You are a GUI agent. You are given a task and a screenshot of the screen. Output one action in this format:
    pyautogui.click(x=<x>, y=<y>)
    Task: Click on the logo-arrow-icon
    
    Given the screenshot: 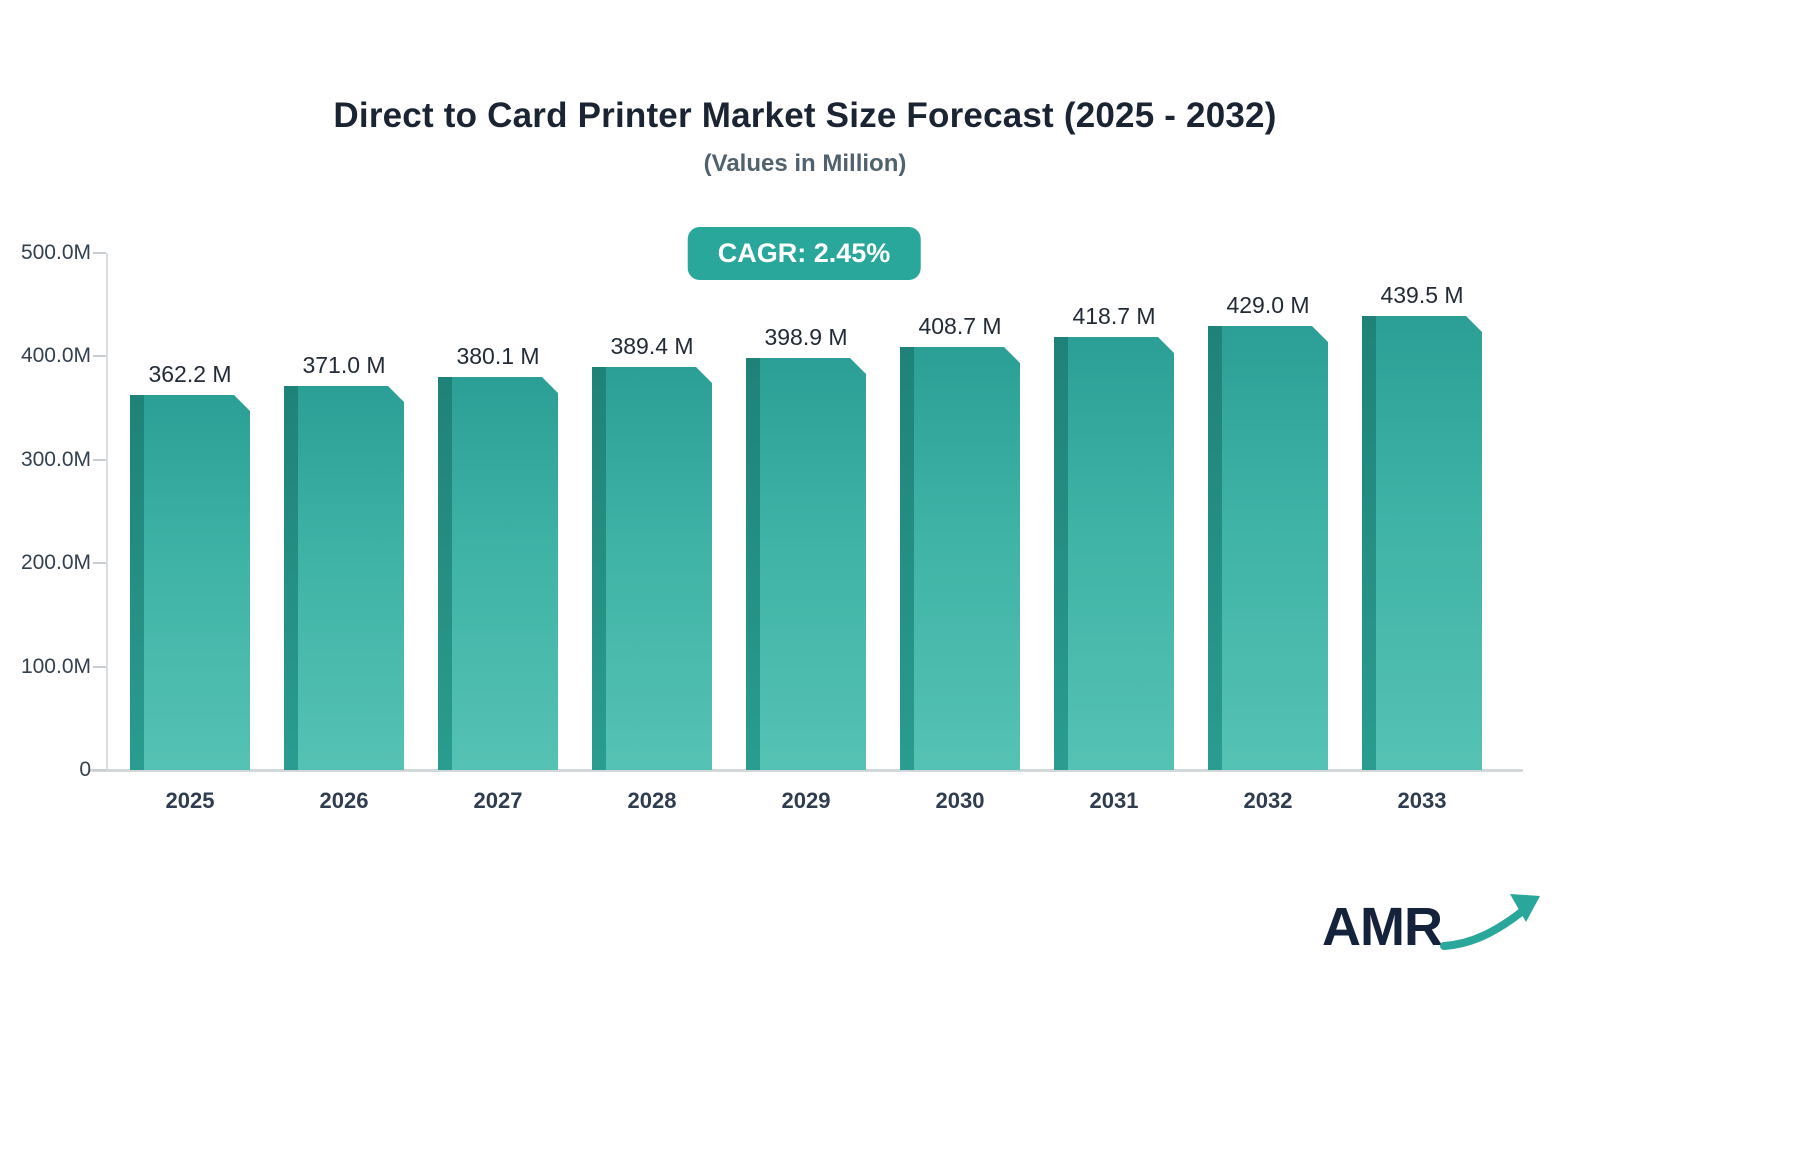 What is the action you would take?
    pyautogui.click(x=1490, y=922)
    